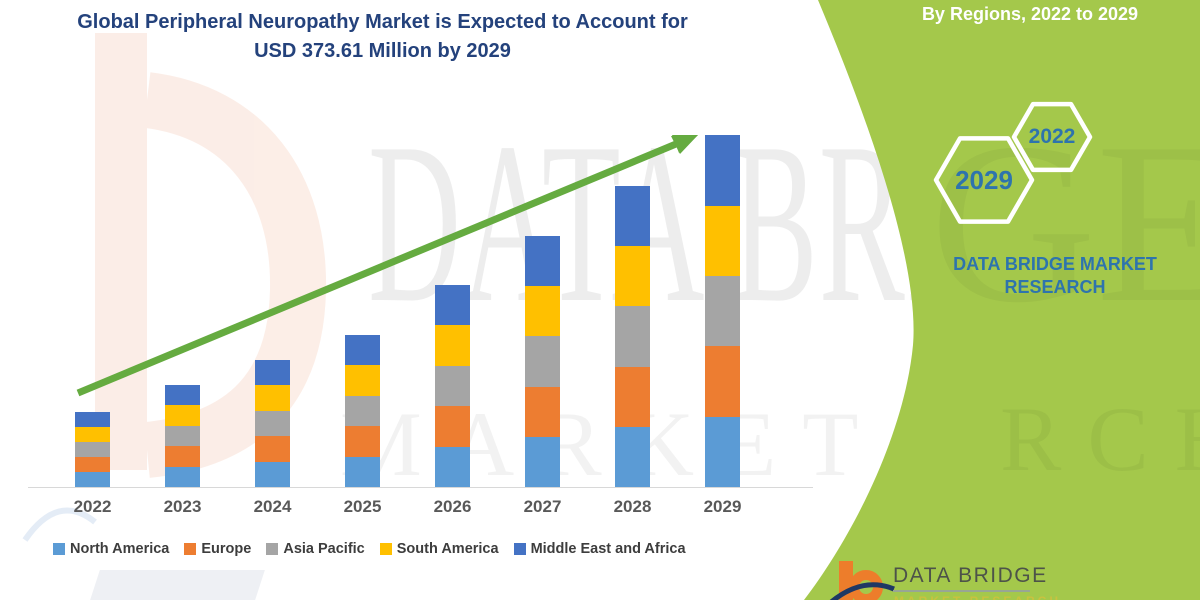  What do you see at coordinates (970, 575) in the screenshot?
I see `footer-logo-name: DATA BRIDGE` at bounding box center [970, 575].